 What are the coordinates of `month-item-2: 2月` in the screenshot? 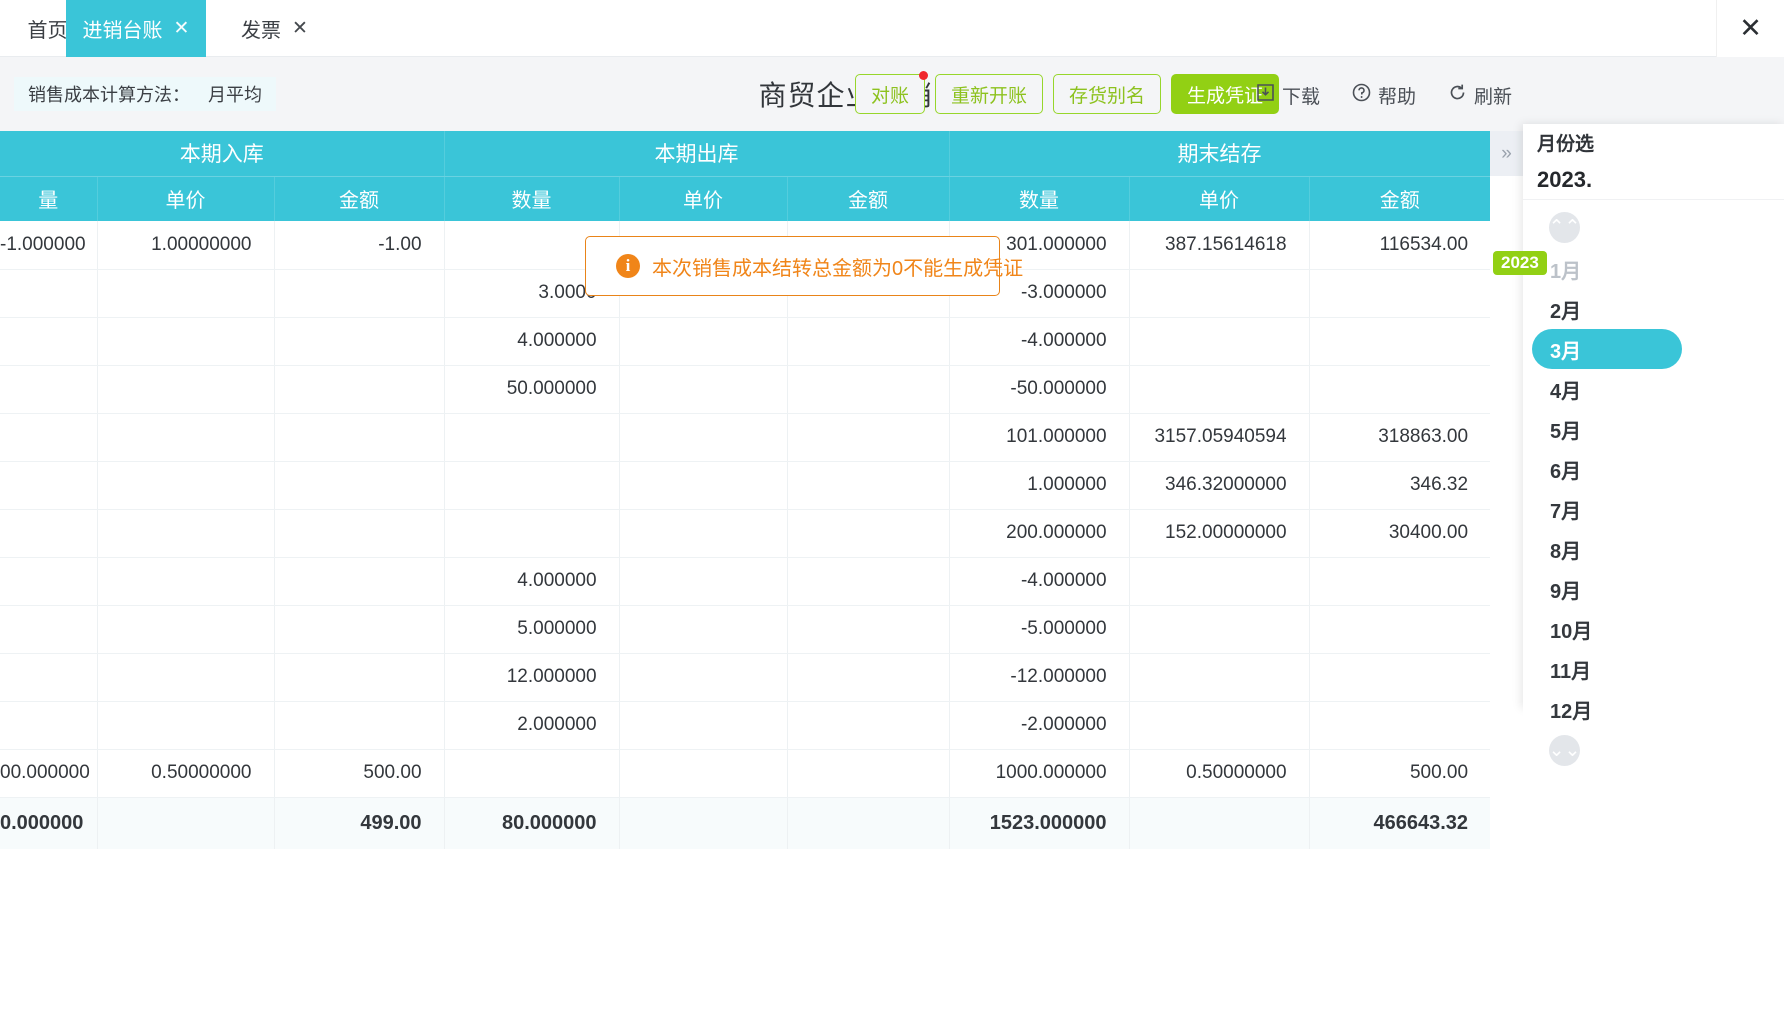 It's located at (1653, 309).